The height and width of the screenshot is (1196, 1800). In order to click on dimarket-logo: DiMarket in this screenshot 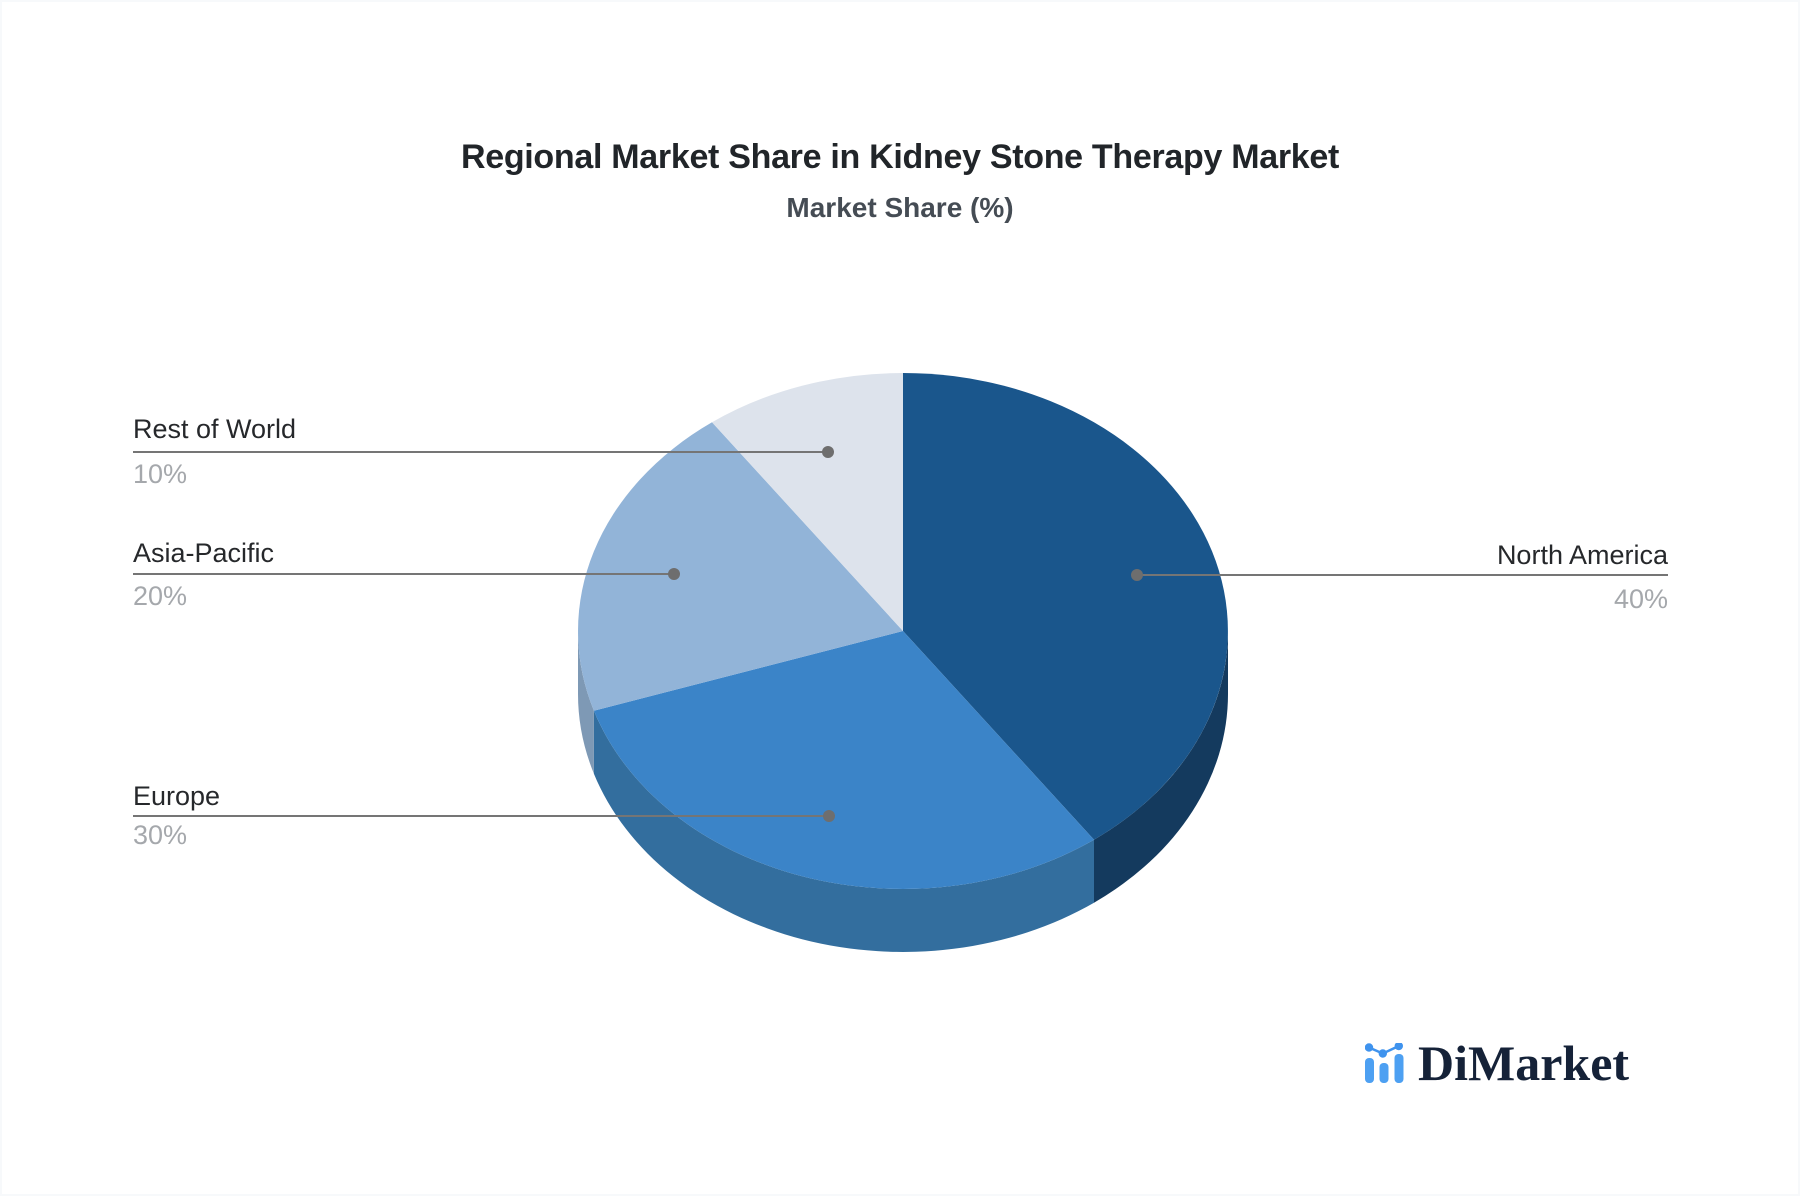, I will do `click(1497, 1063)`.